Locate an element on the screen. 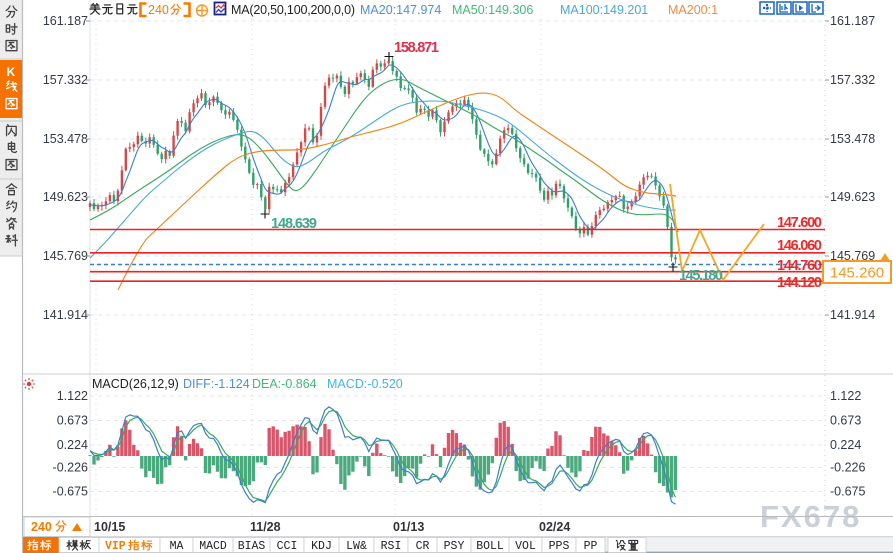 Image resolution: width=893 pixels, height=553 pixels. svg-text: 145.260 is located at coordinates (857, 273).